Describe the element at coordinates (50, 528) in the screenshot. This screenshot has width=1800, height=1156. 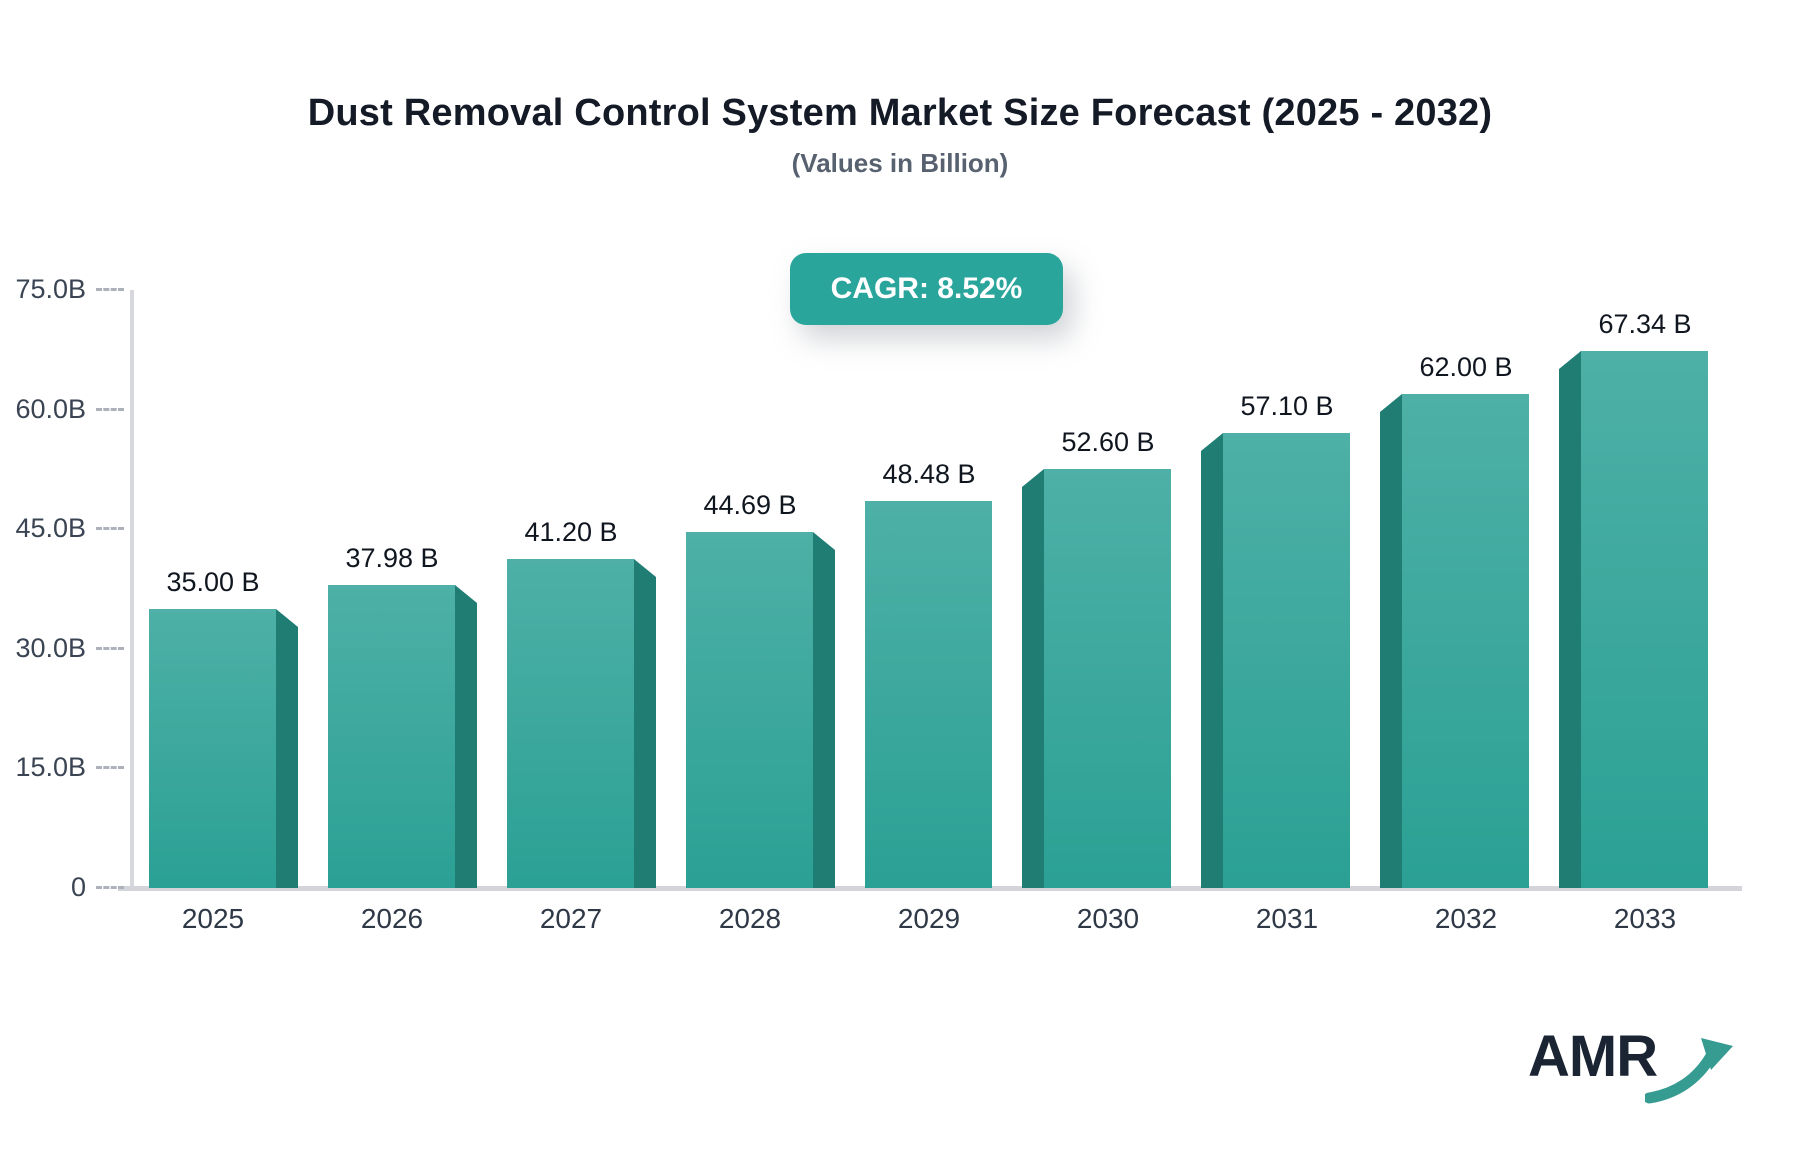
I see `y-tick-label: 45.0B` at that location.